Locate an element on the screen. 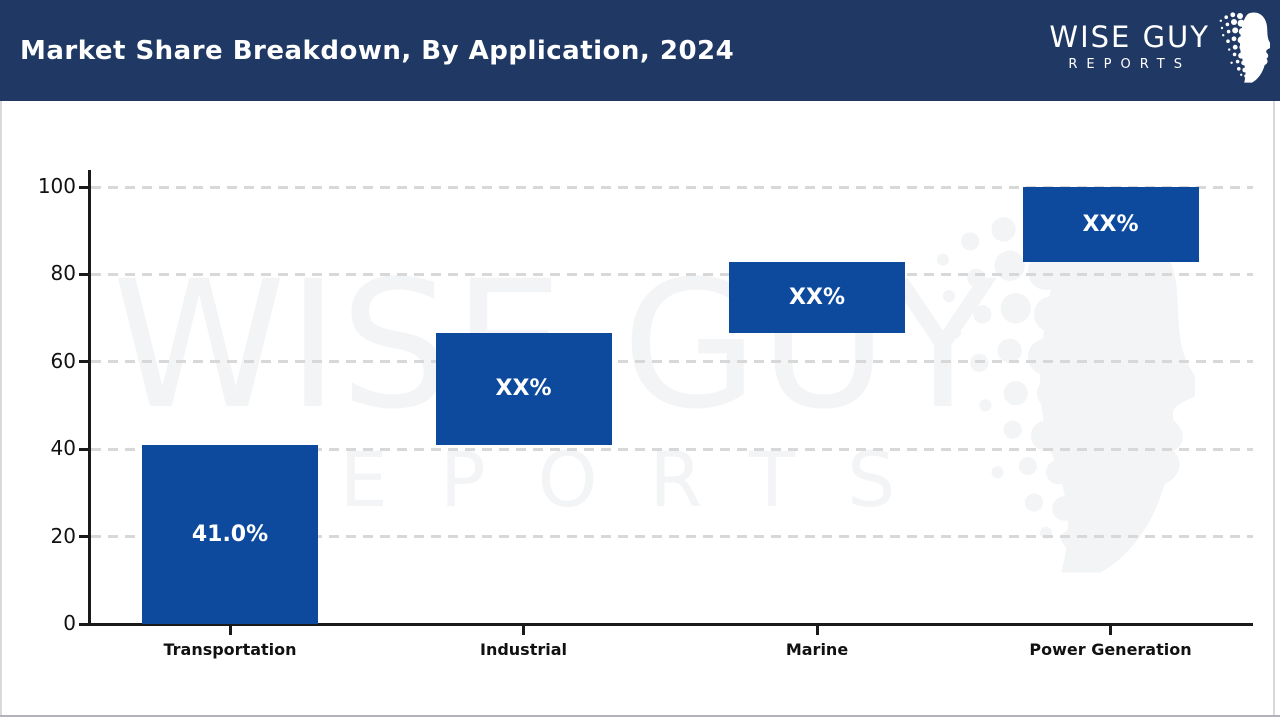 The width and height of the screenshot is (1280, 720). wiseguy-head-watermark-icon is located at coordinates (1065, 395).